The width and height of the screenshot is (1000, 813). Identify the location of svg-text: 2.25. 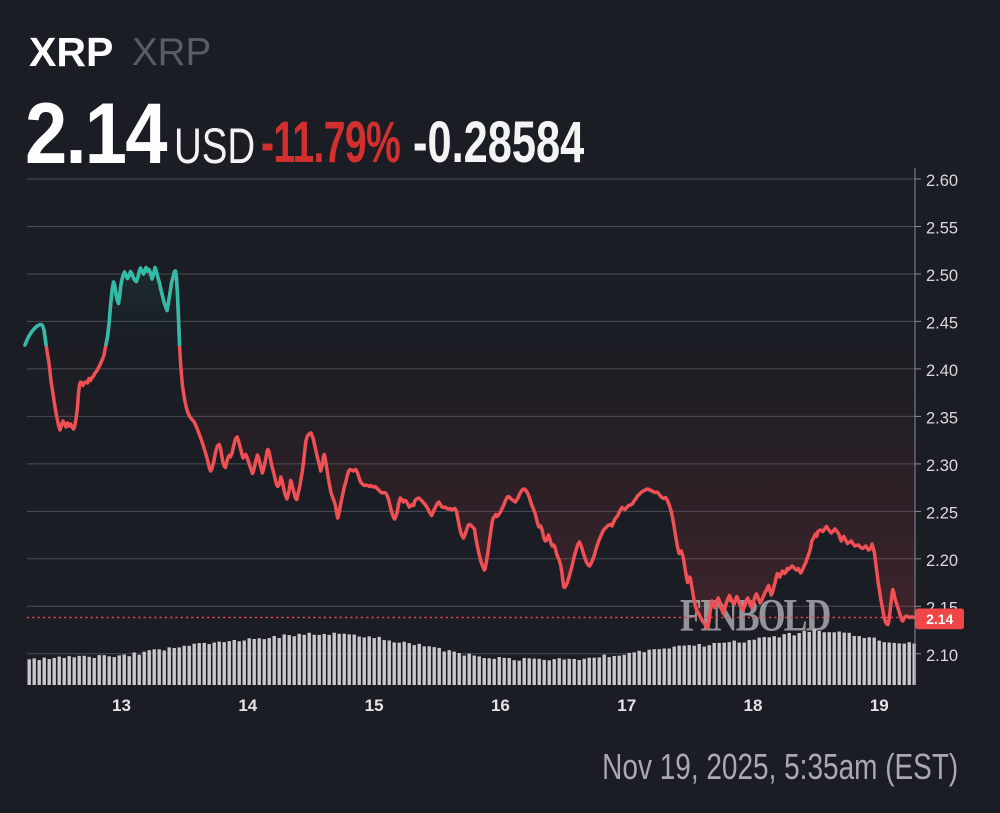
(942, 513).